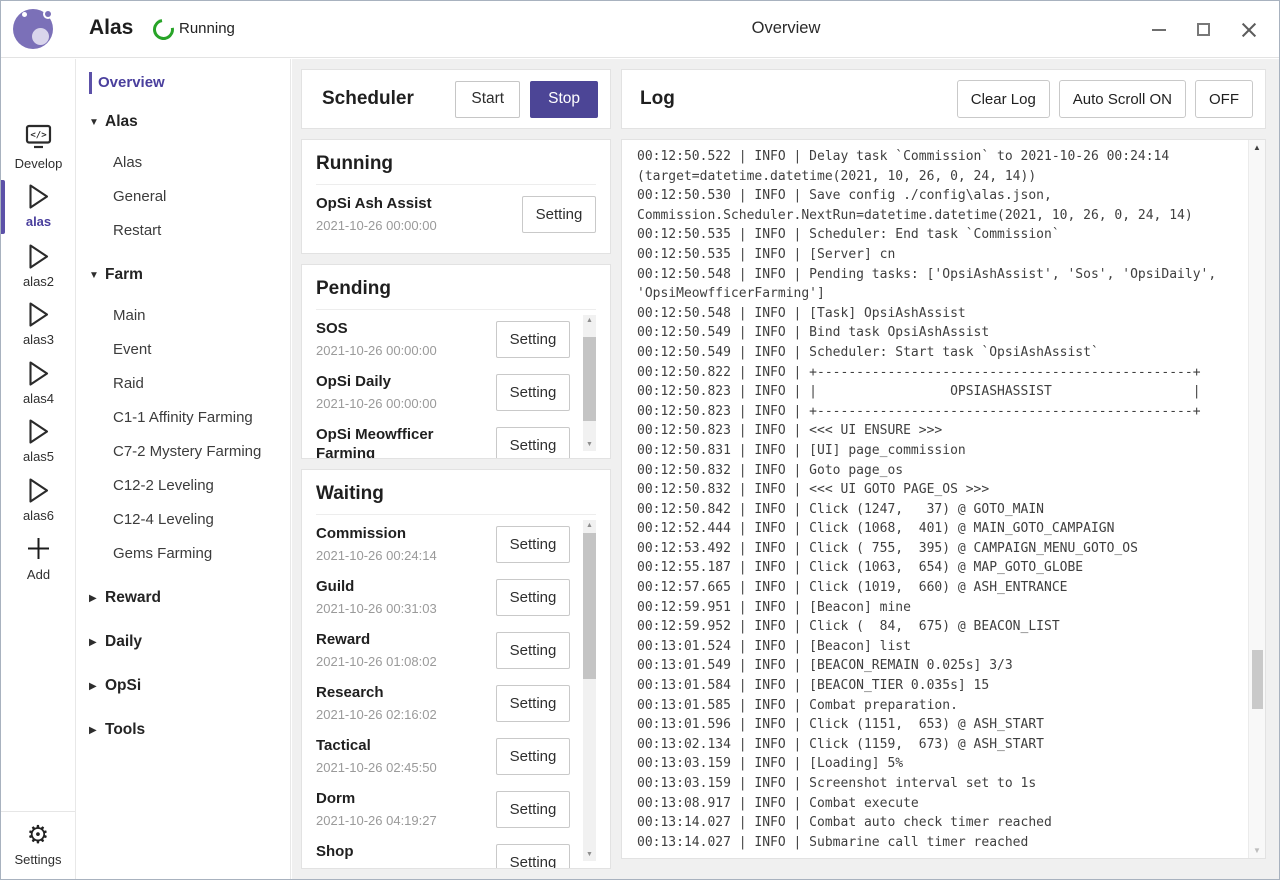  What do you see at coordinates (183, 122) in the screenshot?
I see `menu-group-alas: ▼ Alas` at bounding box center [183, 122].